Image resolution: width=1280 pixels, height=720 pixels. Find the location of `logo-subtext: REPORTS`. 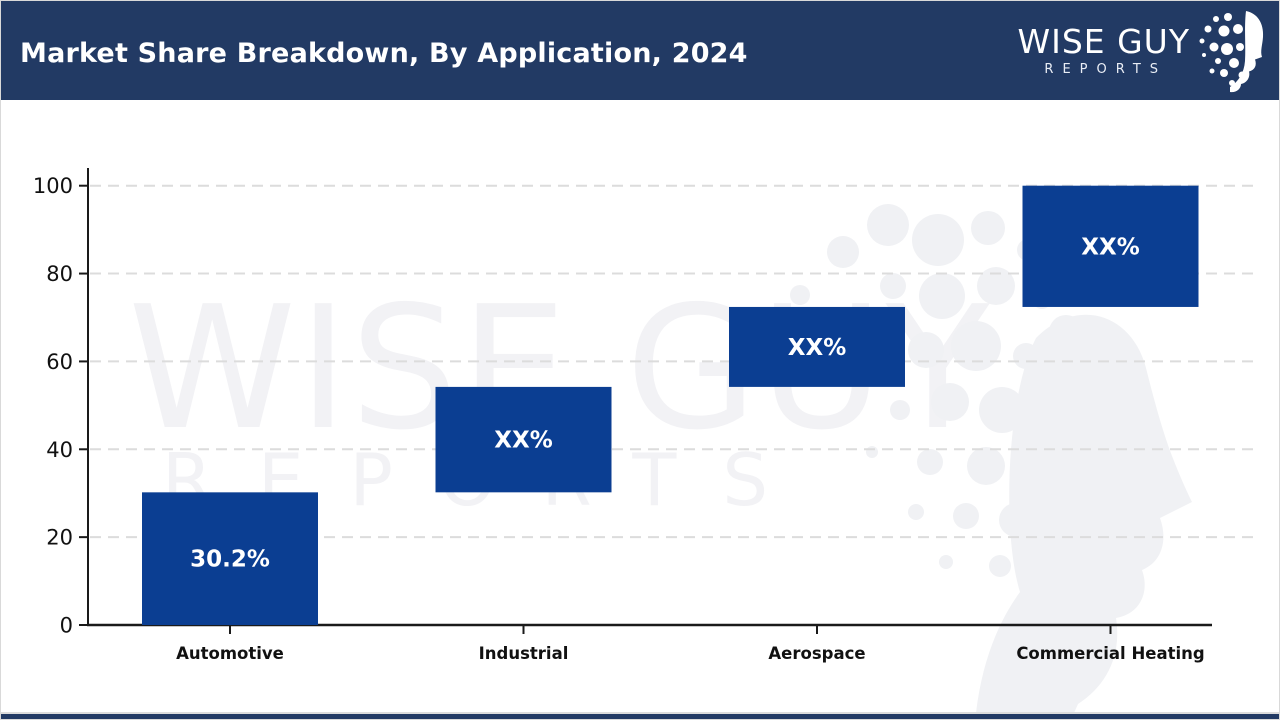

logo-subtext: REPORTS is located at coordinates (1106, 69).